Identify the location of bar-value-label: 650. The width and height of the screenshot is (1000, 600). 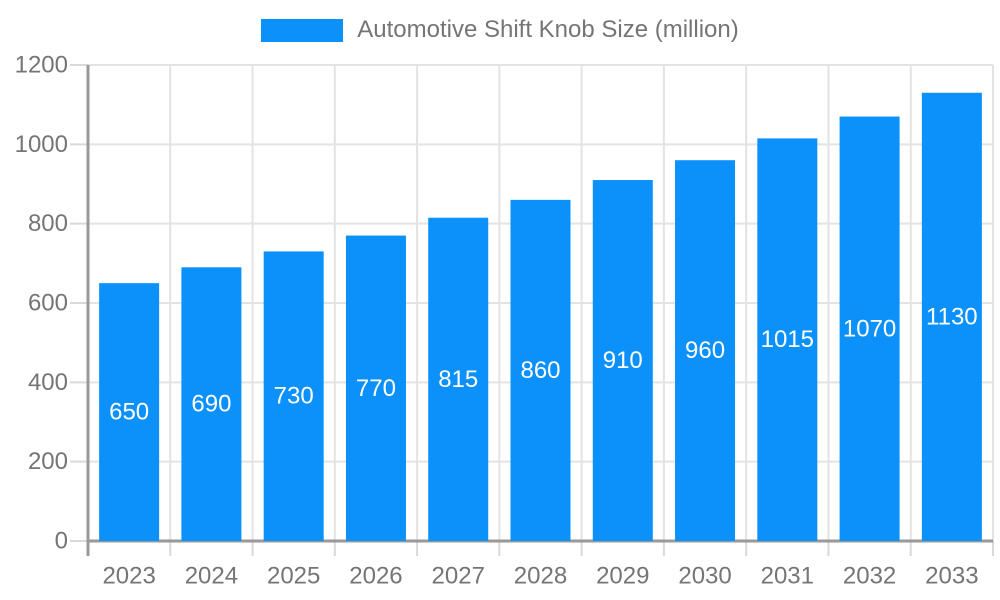
(129, 412).